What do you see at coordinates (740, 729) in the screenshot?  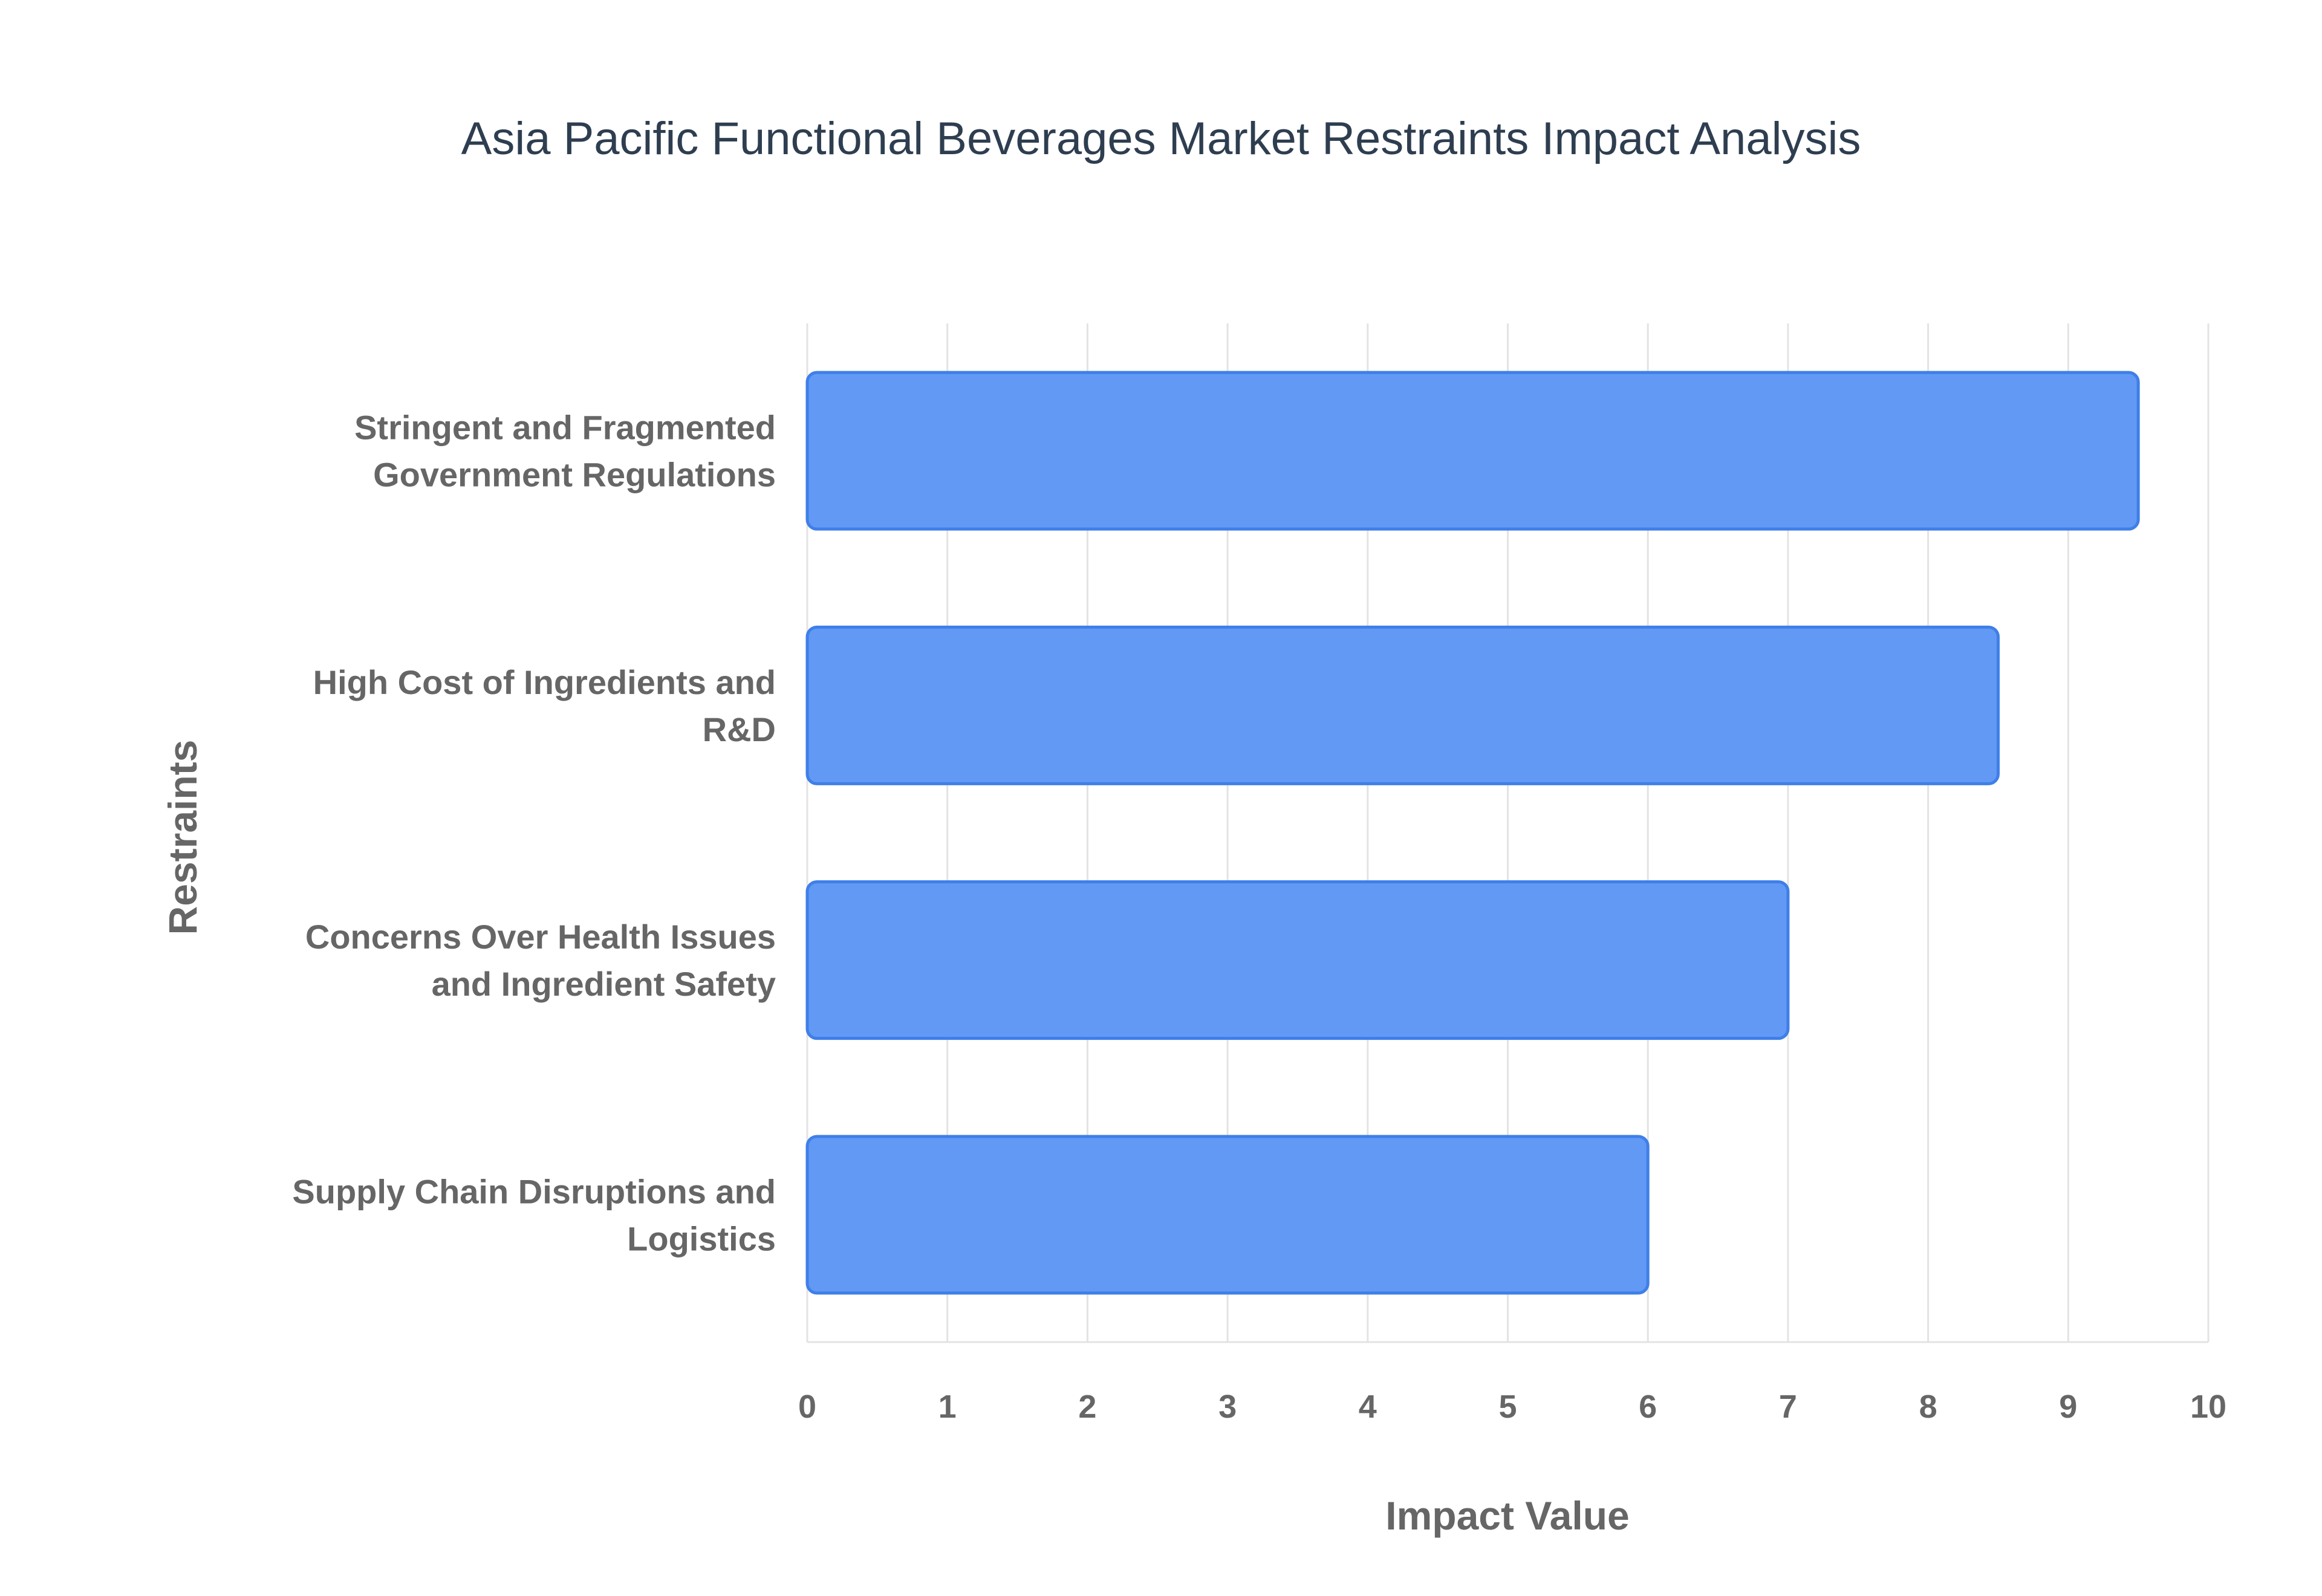 I see `category-label-line: R&D` at bounding box center [740, 729].